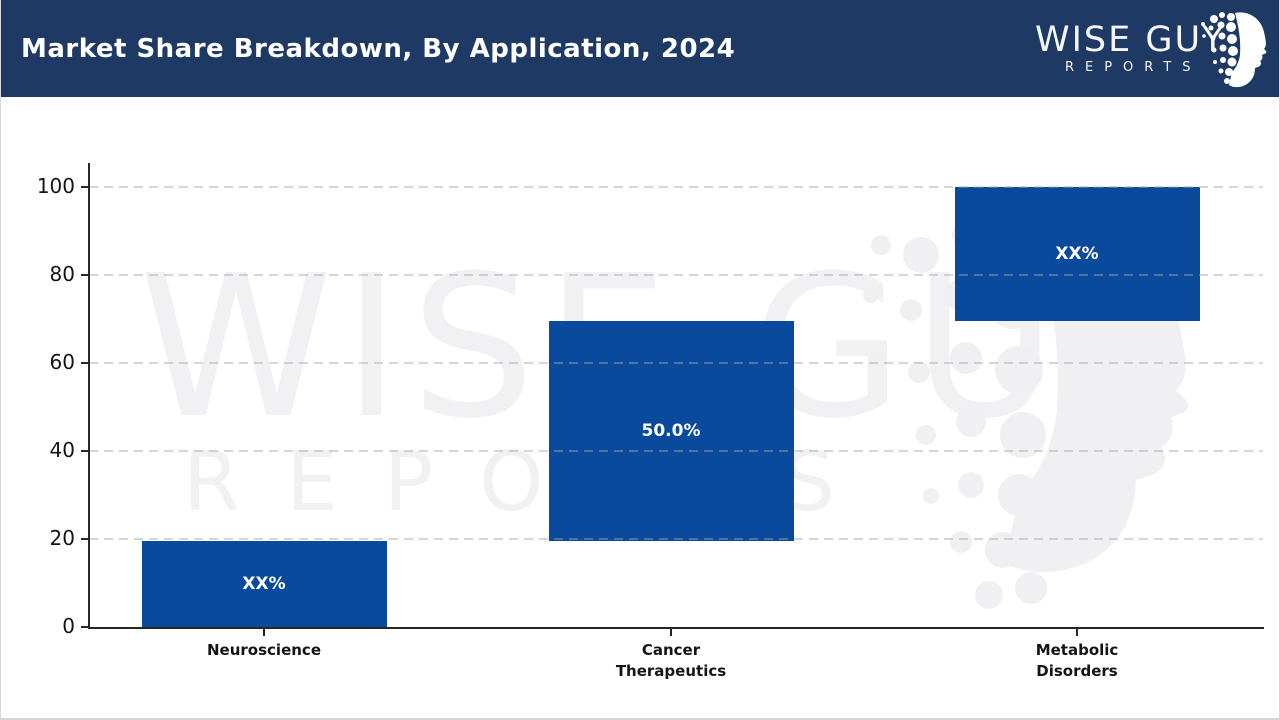  I want to click on logo-brand-bottom: REPORTS, so click(1133, 67).